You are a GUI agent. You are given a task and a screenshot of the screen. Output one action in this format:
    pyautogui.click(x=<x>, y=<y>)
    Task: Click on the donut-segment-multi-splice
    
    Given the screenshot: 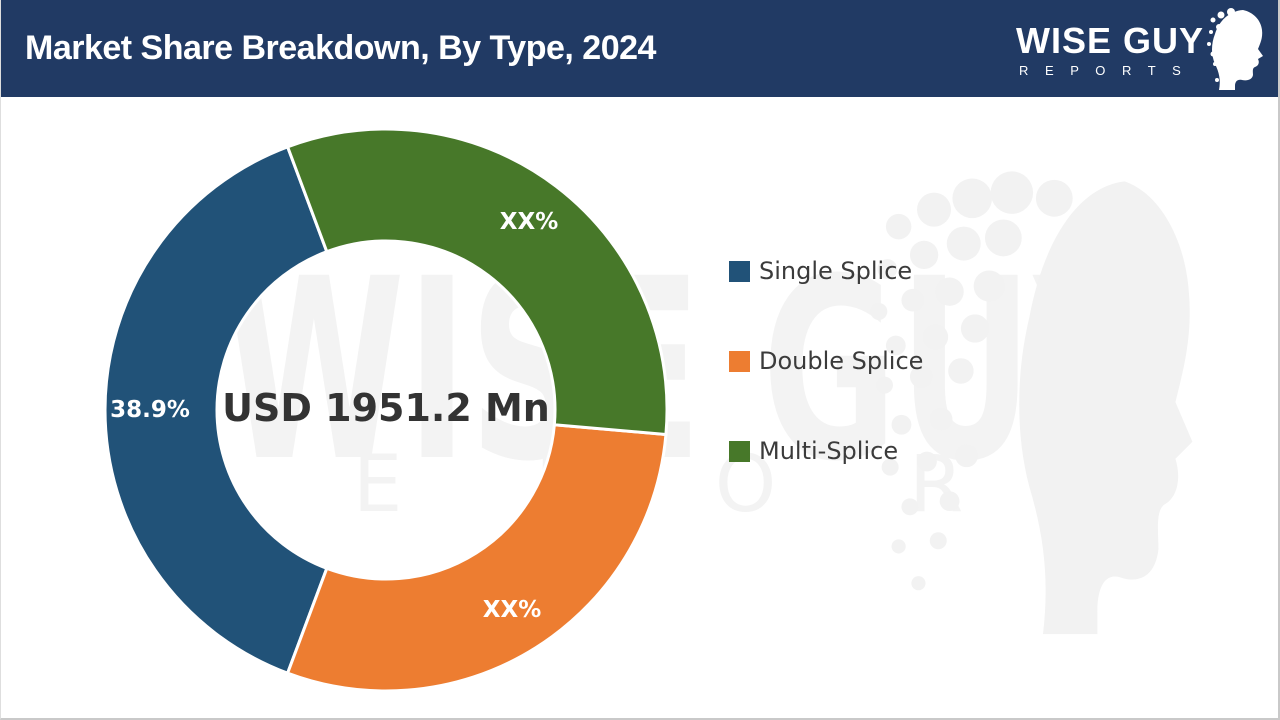 What is the action you would take?
    pyautogui.click(x=477, y=282)
    